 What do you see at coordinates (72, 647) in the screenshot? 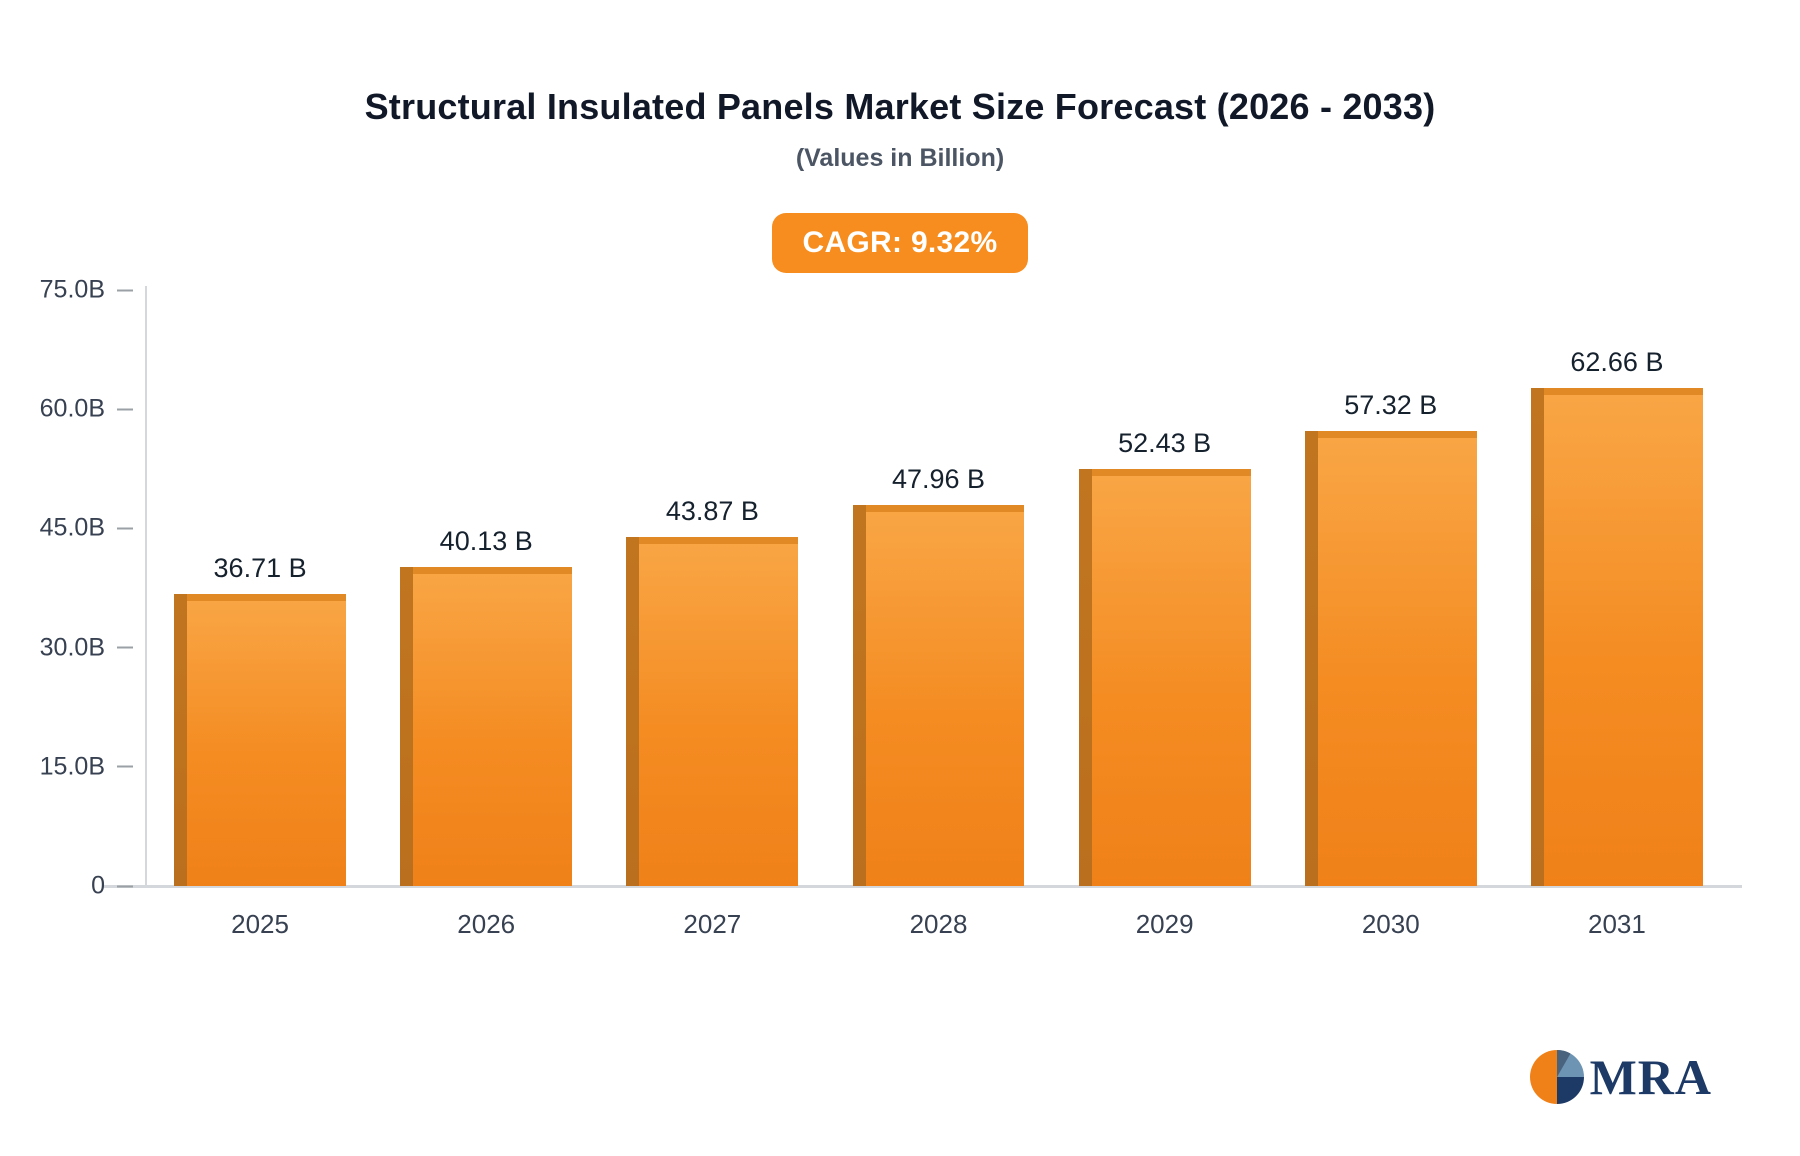
I see `y-tick-label: 30.0B` at bounding box center [72, 647].